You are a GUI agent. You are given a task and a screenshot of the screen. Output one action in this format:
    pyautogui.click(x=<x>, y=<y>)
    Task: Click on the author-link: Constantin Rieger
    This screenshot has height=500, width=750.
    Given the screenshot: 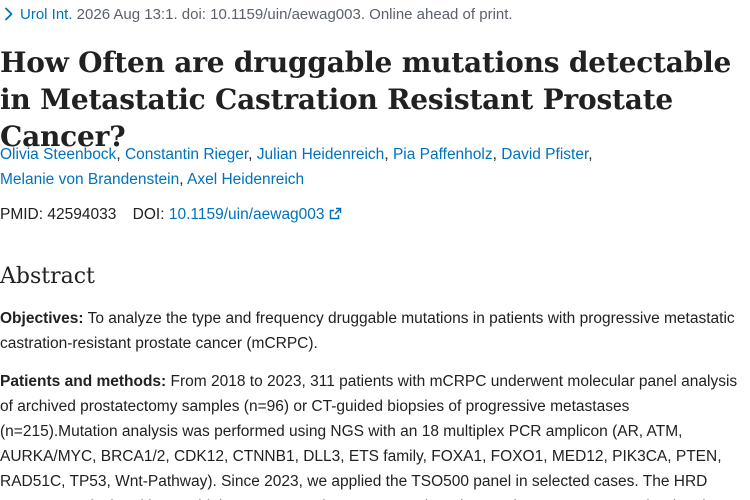 What is the action you would take?
    pyautogui.click(x=186, y=154)
    